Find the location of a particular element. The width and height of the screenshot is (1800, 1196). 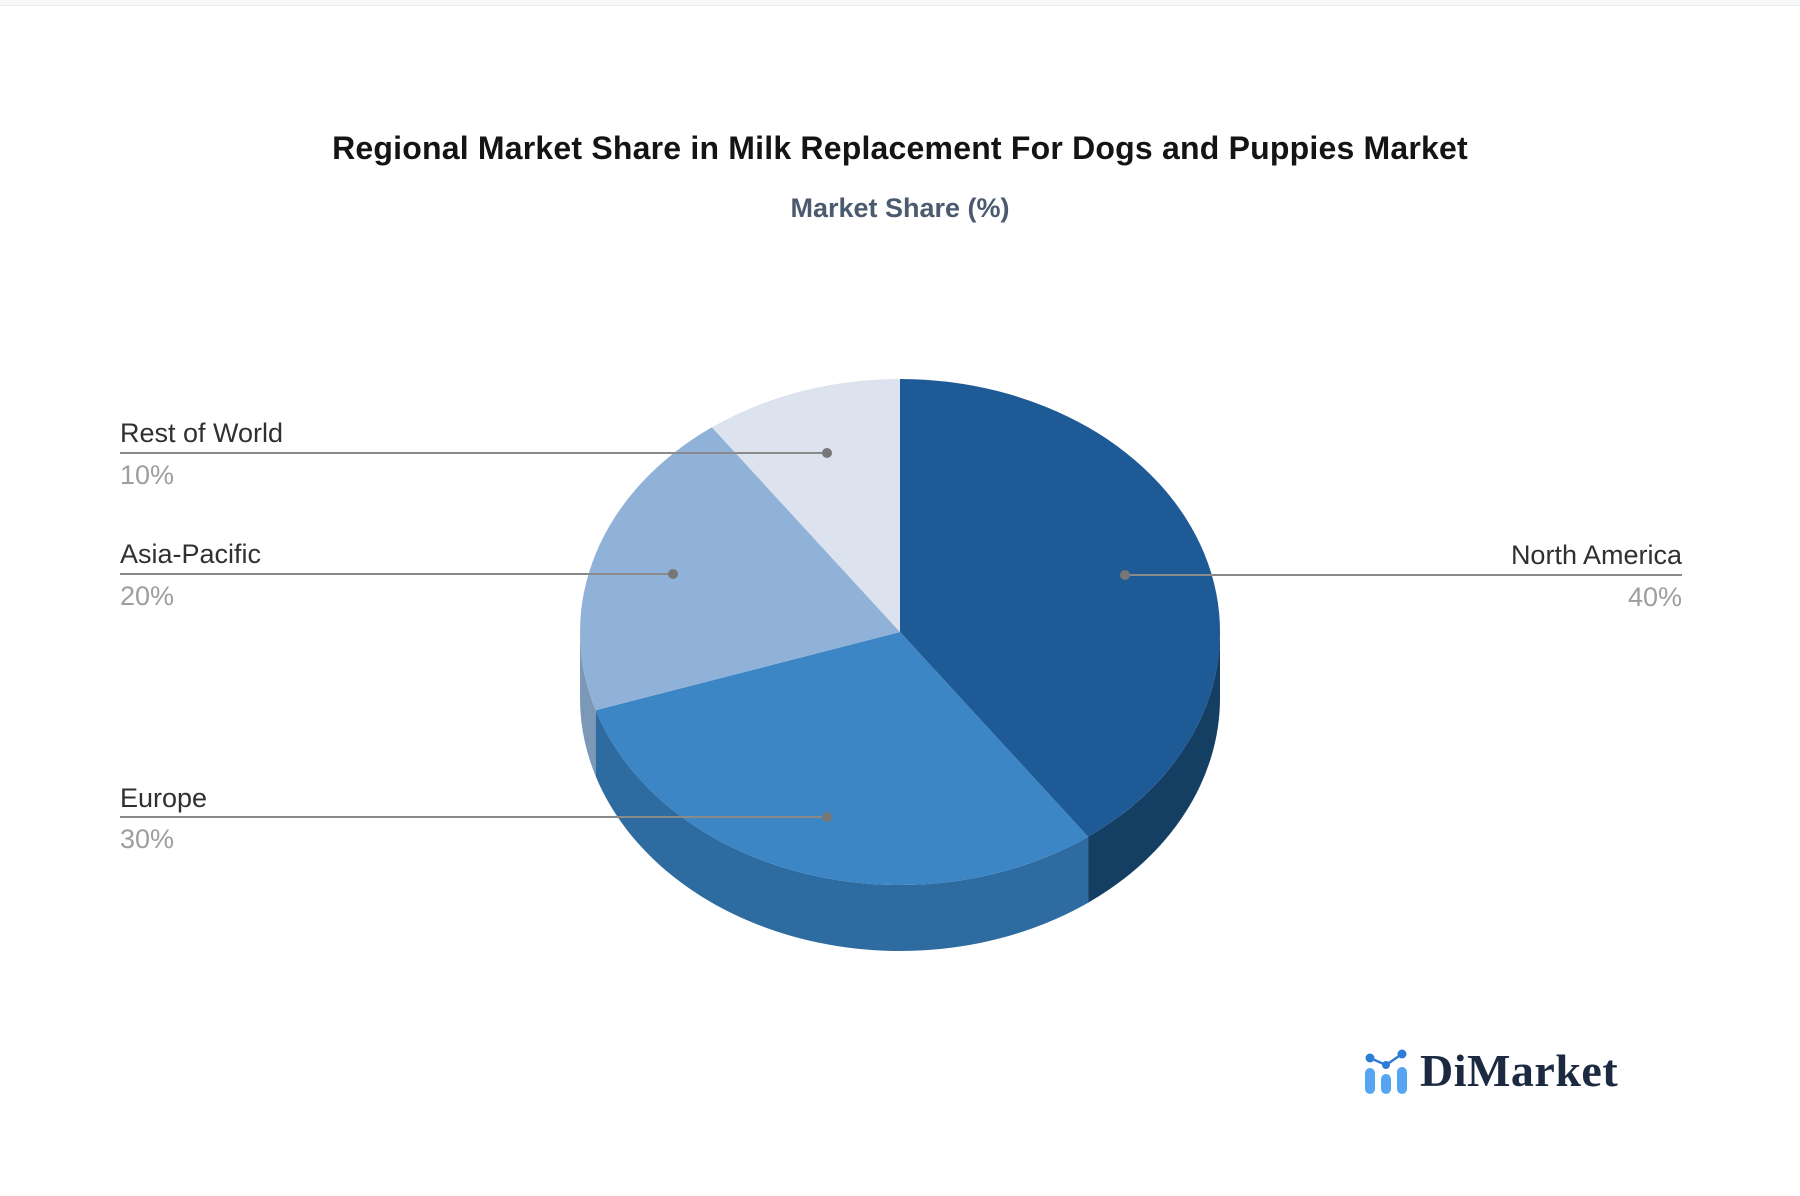

label-europe: Europe is located at coordinates (164, 798).